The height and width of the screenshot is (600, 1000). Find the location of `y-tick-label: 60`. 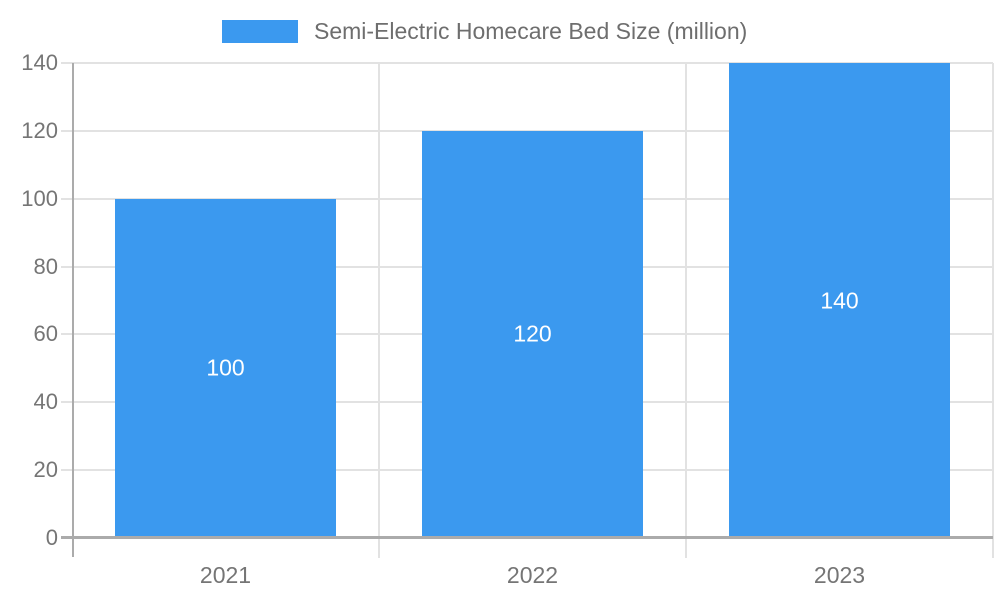

y-tick-label: 60 is located at coordinates (45, 334).